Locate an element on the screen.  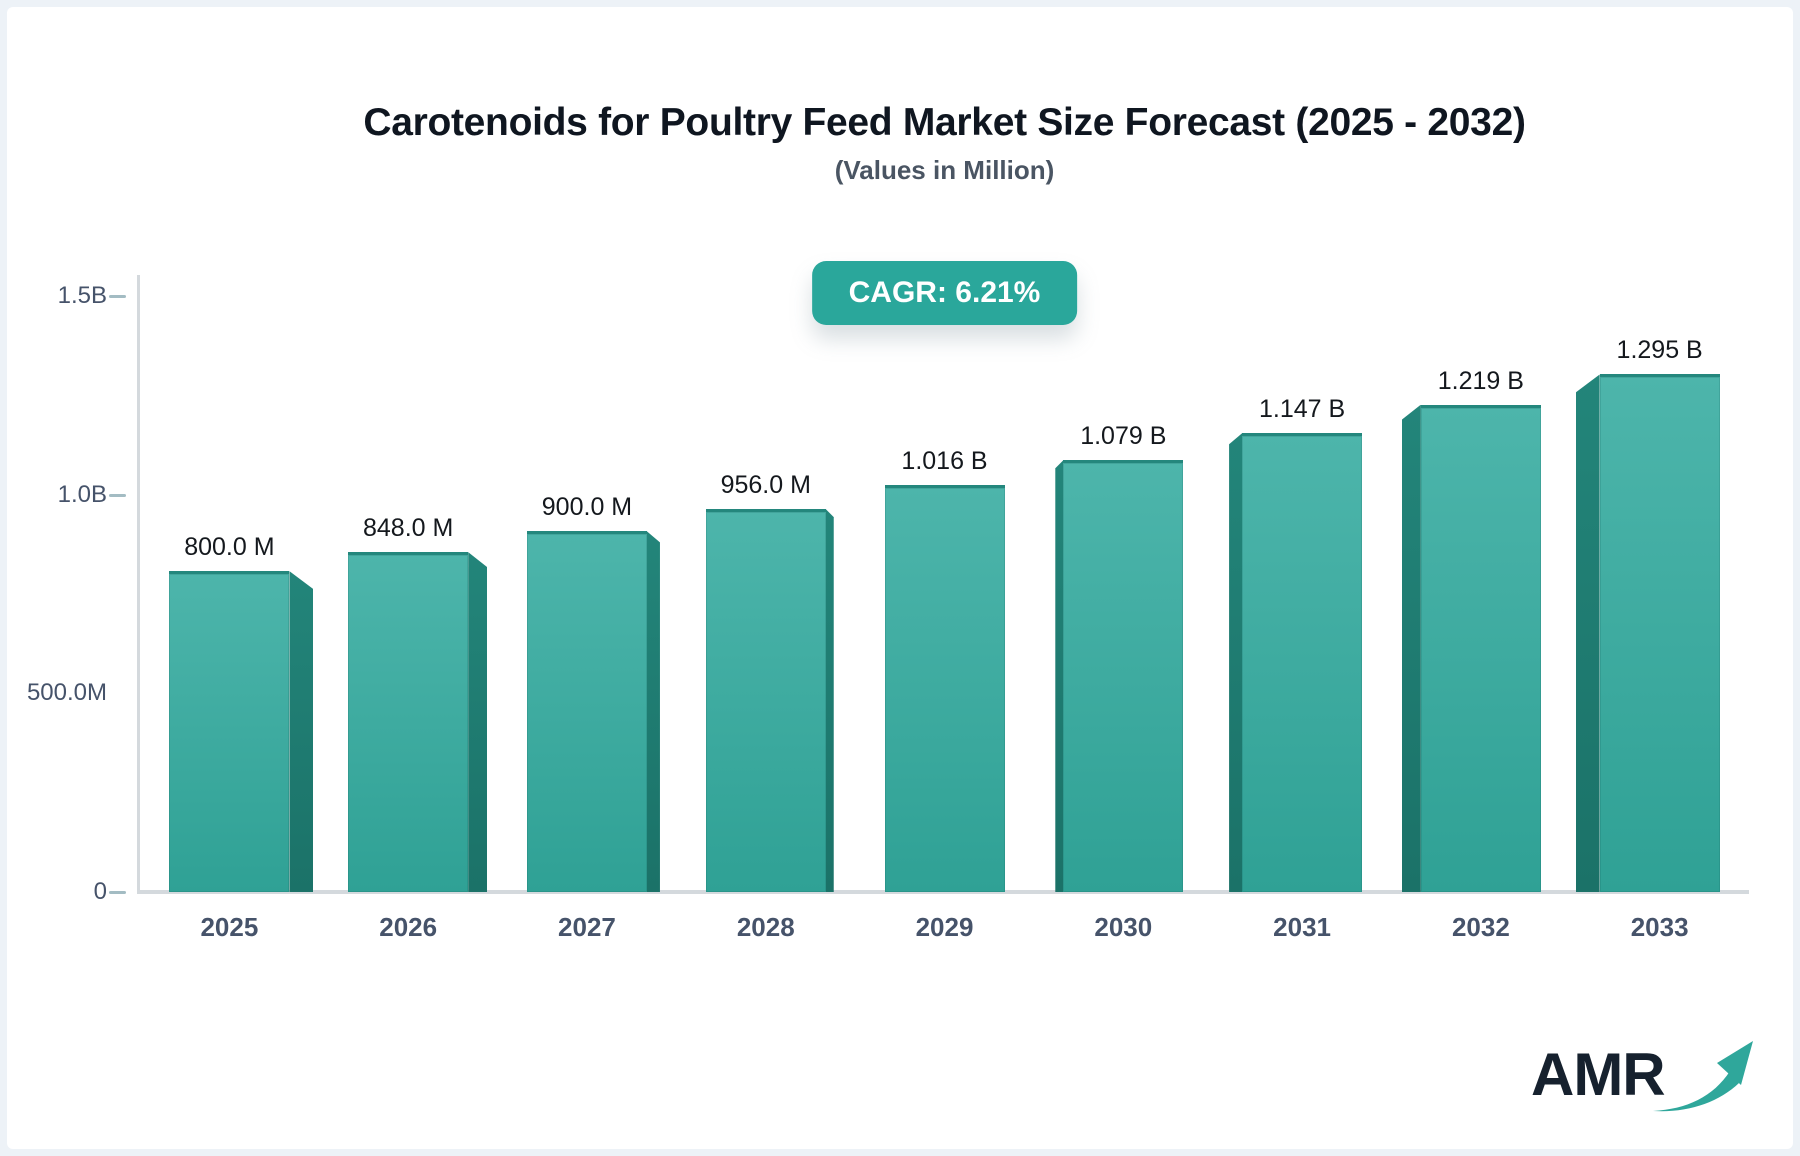
x-slot-2029: 2029 is located at coordinates (944, 927).